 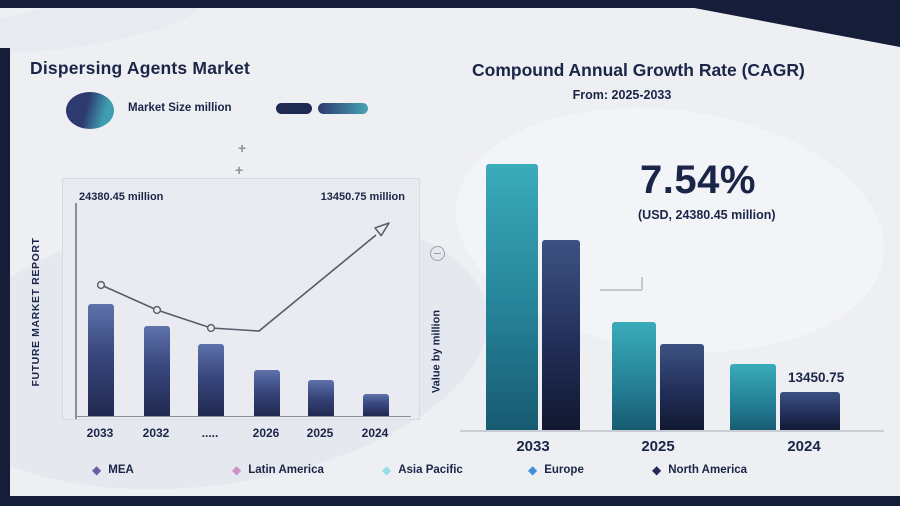 What do you see at coordinates (707, 215) in the screenshot?
I see `cagr-basis: (USD, 24380.45 million)` at bounding box center [707, 215].